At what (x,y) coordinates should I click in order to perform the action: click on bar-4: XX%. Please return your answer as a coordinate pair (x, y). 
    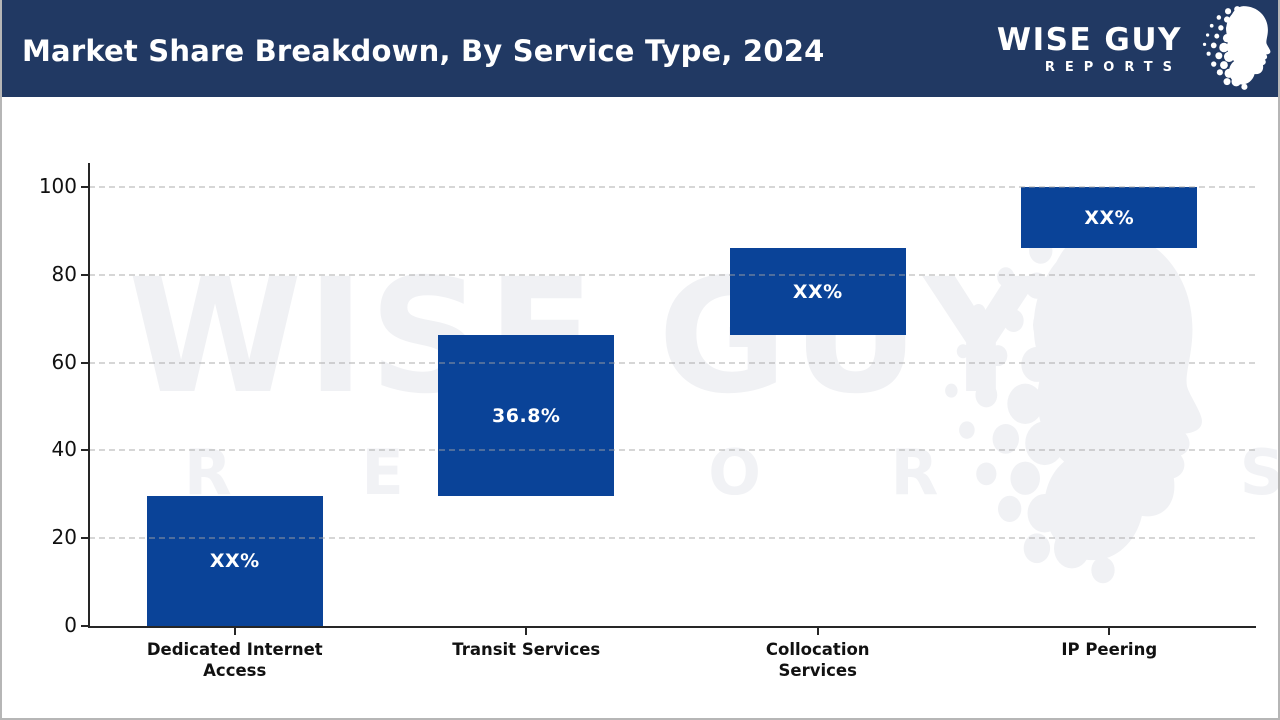
    Looking at the image, I should click on (1109, 218).